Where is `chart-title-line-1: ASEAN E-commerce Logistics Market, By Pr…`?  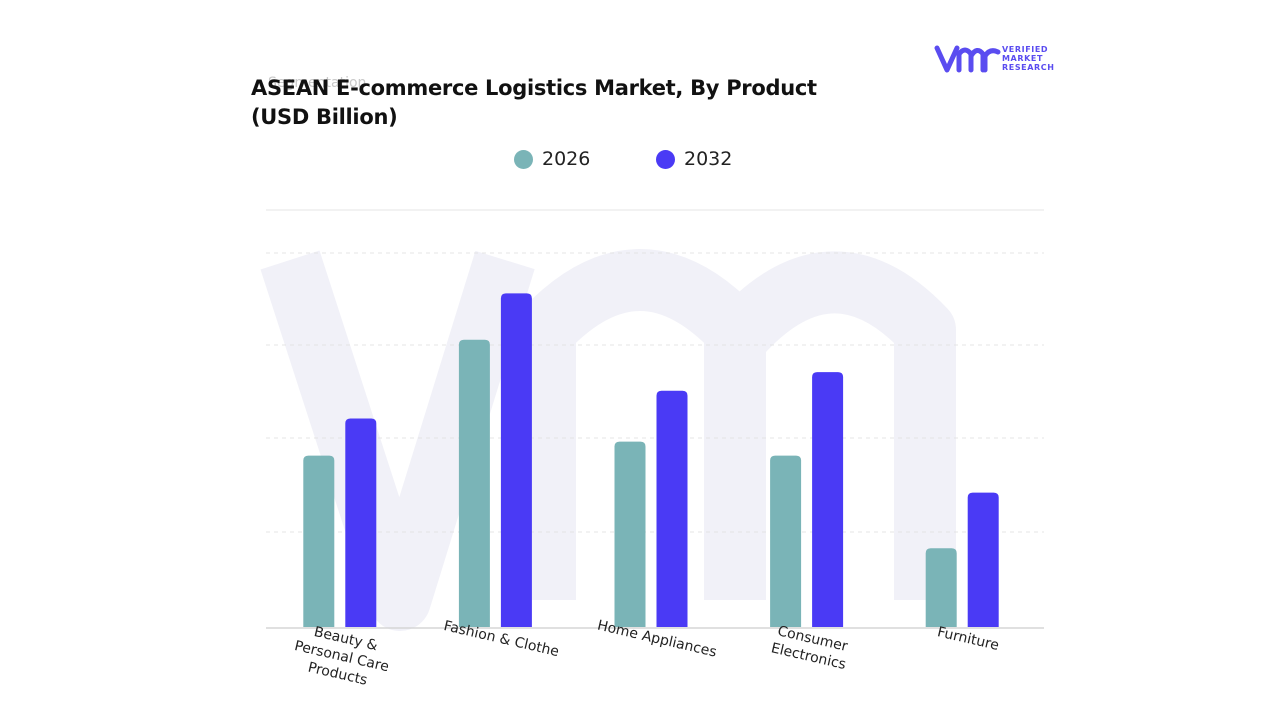 chart-title-line-1: ASEAN E-commerce Logistics Market, By Pr… is located at coordinates (534, 88).